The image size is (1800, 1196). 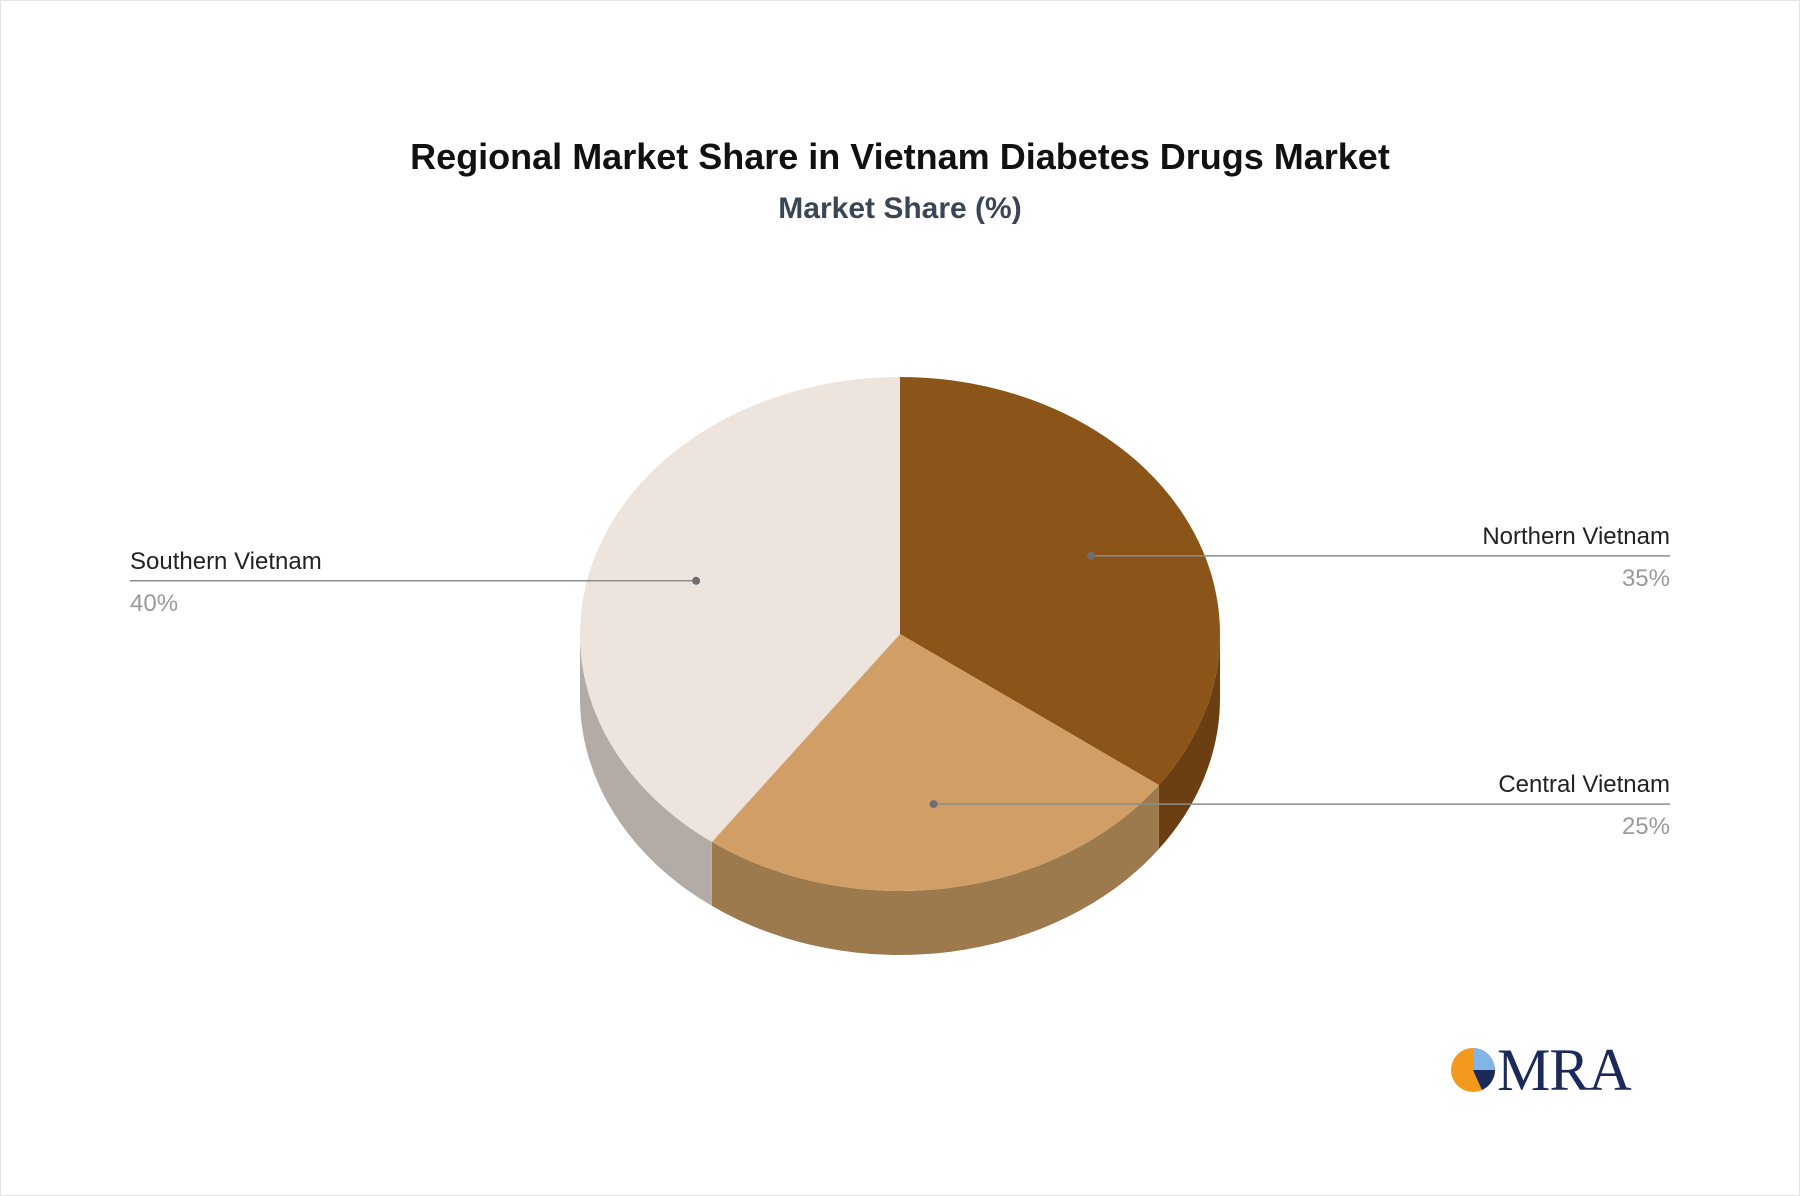 I want to click on pie-side-southern-vietnam, so click(x=646, y=770).